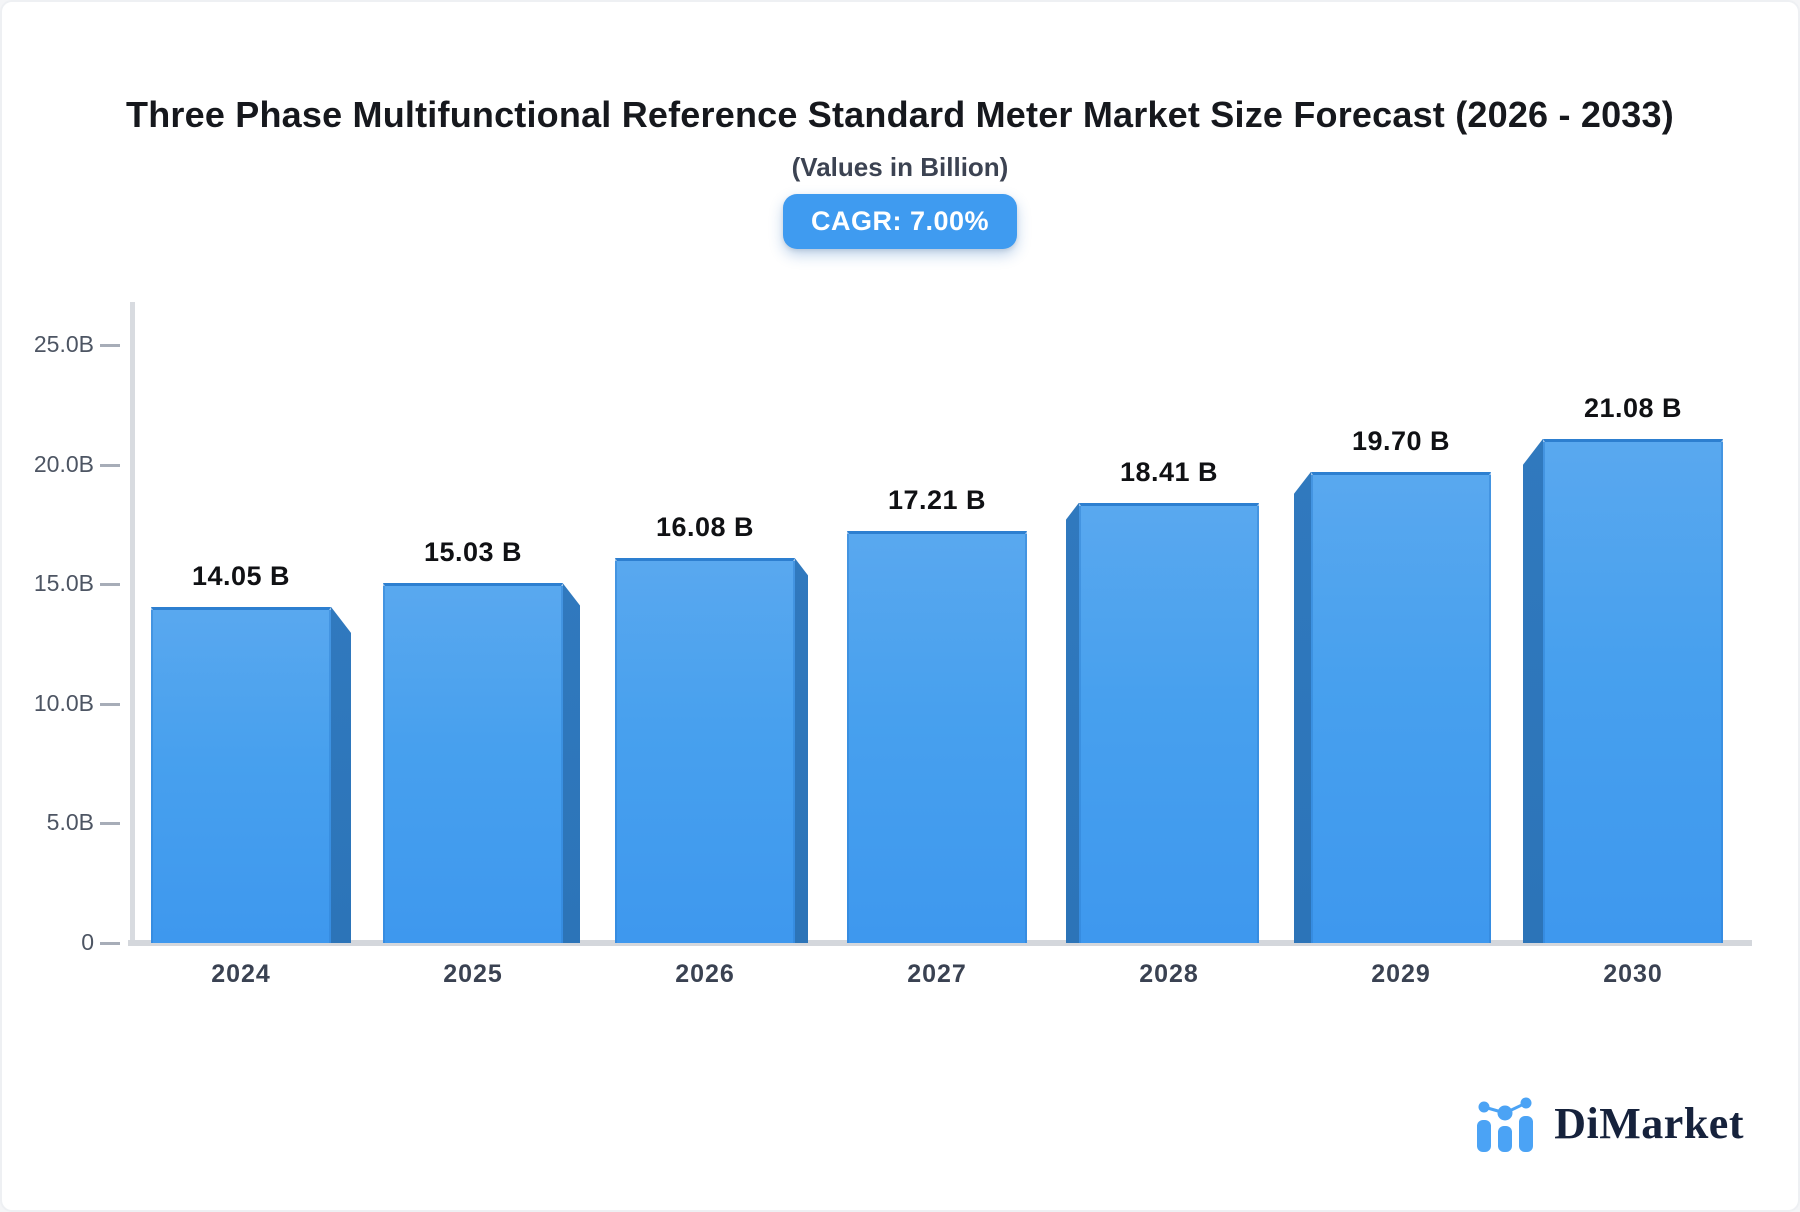 Image resolution: width=1800 pixels, height=1212 pixels. Describe the element at coordinates (1633, 407) in the screenshot. I see `bar-value-label: 21.08 B` at that location.